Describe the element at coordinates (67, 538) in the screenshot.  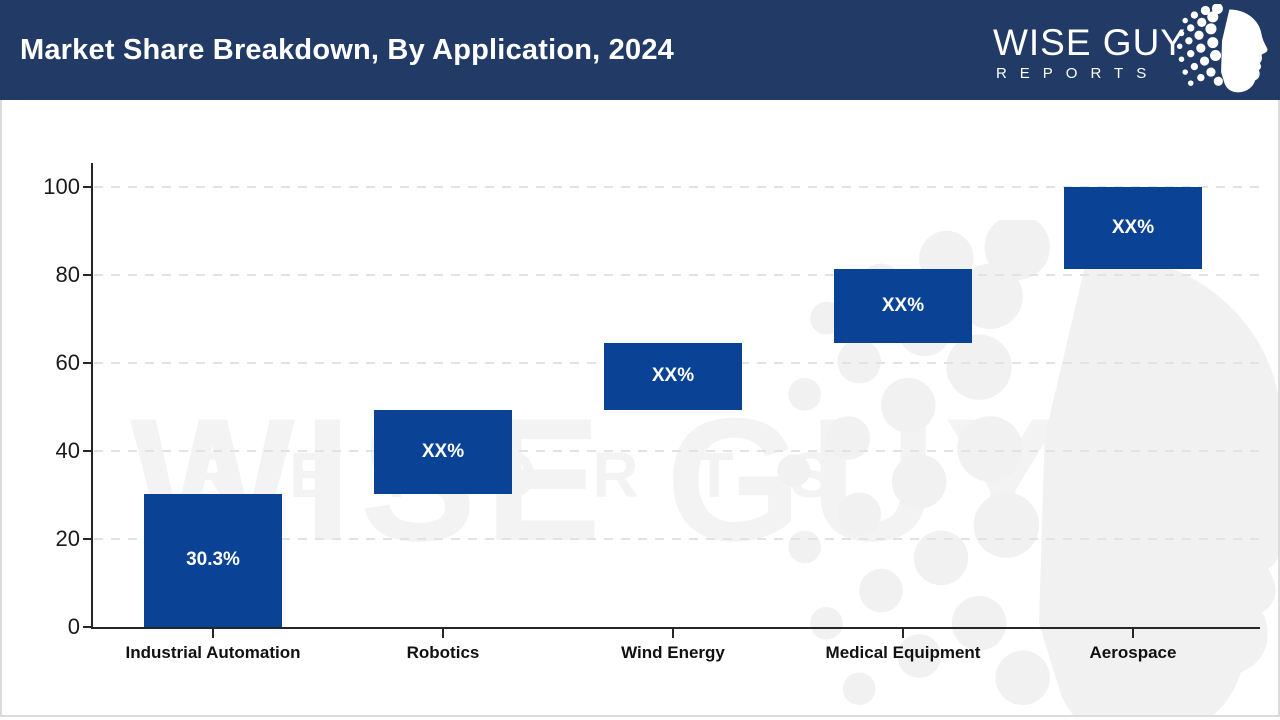
I see `y-tick-label-20: 20` at that location.